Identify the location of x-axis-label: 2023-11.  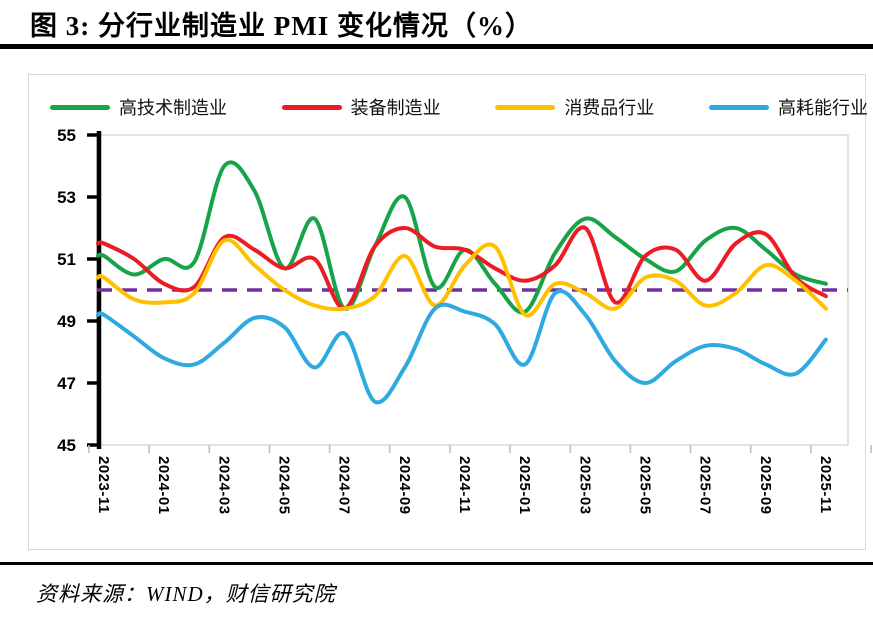
(103, 485).